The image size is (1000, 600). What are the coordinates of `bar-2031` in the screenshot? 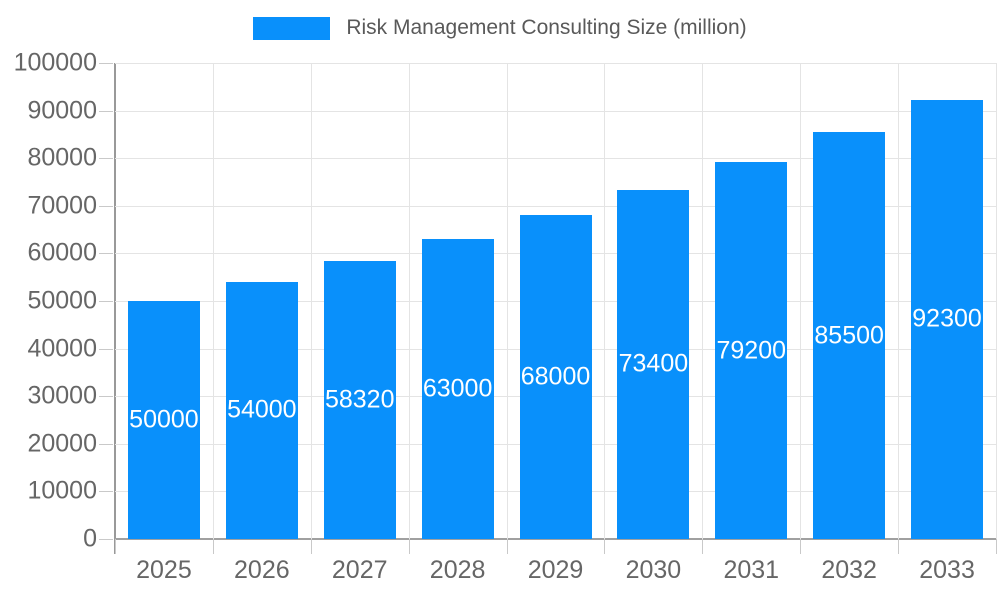 It's located at (751, 350).